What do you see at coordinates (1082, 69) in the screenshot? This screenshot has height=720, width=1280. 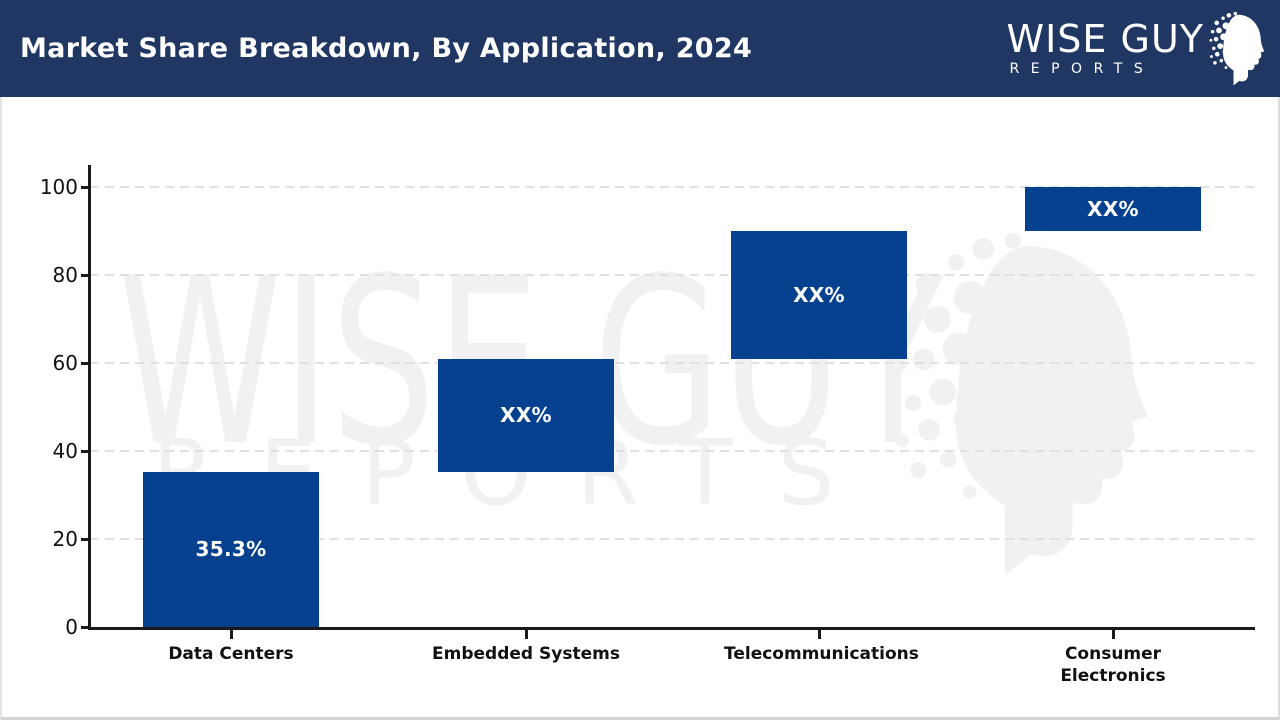 I see `logo-subtitle: REPORTS` at bounding box center [1082, 69].